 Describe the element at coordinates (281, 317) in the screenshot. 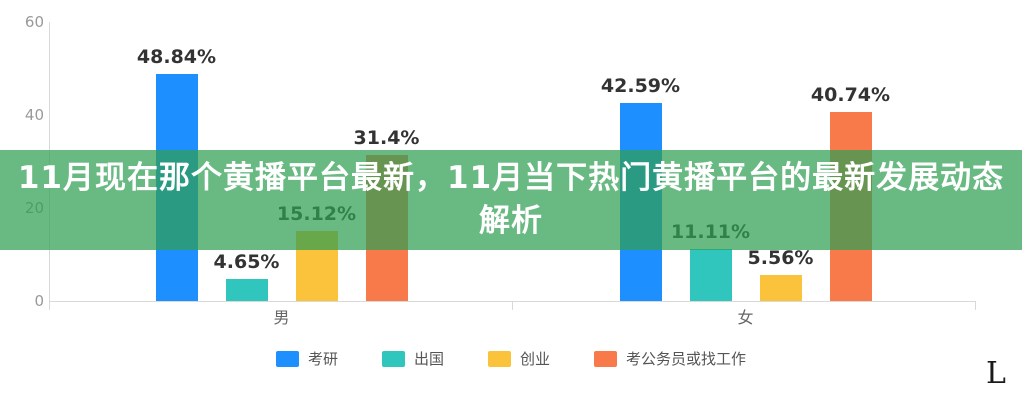

I see `category-label-男: 男` at that location.